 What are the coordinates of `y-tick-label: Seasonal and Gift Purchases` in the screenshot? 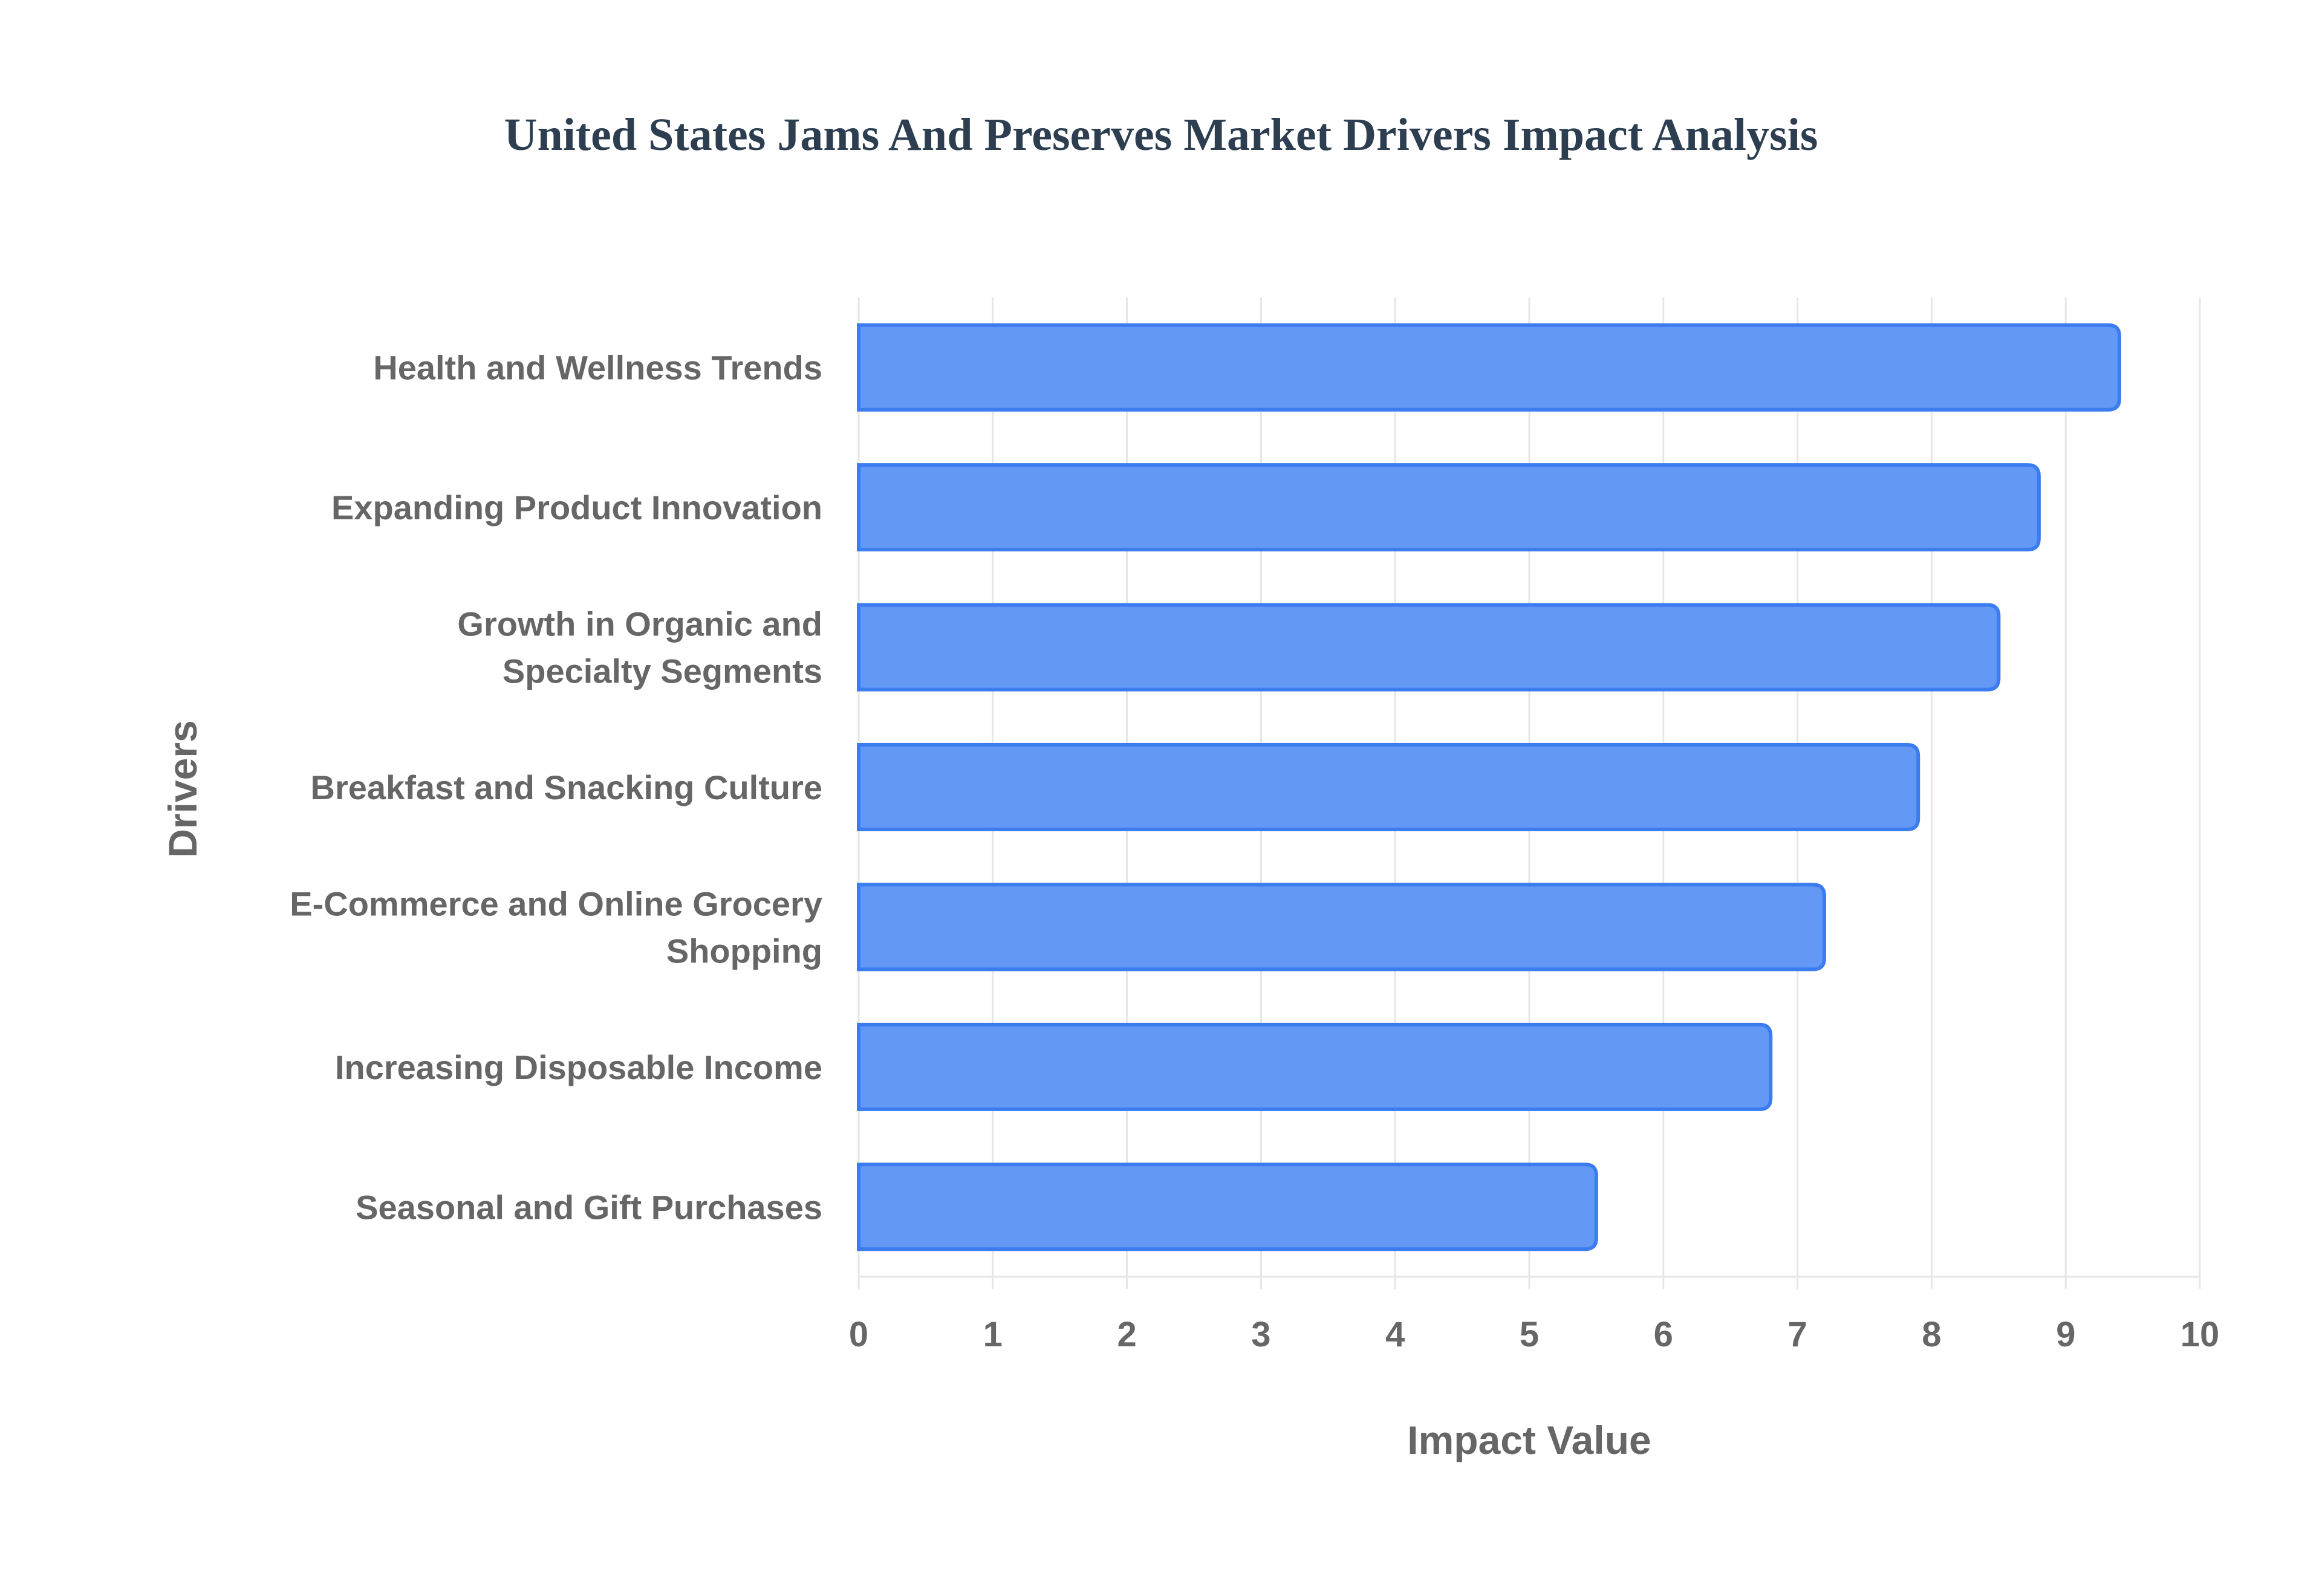 It's located at (589, 1207).